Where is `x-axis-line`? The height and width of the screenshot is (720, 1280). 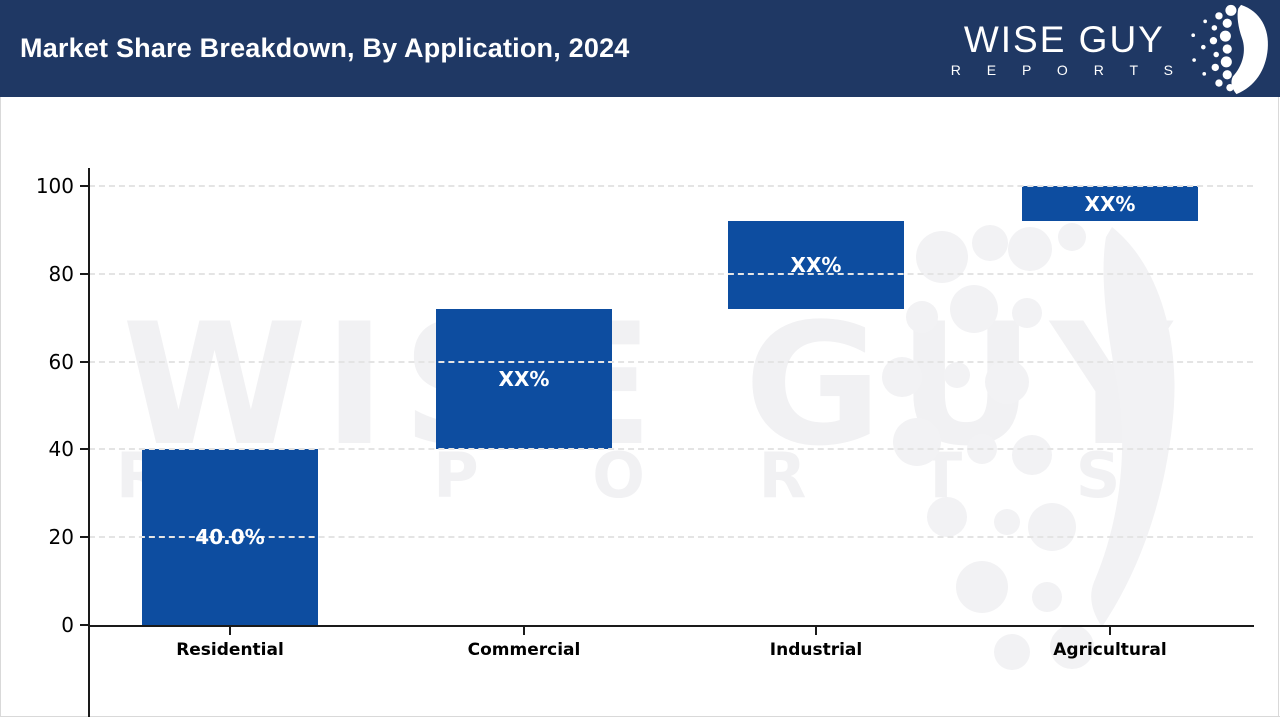 x-axis-line is located at coordinates (671, 626).